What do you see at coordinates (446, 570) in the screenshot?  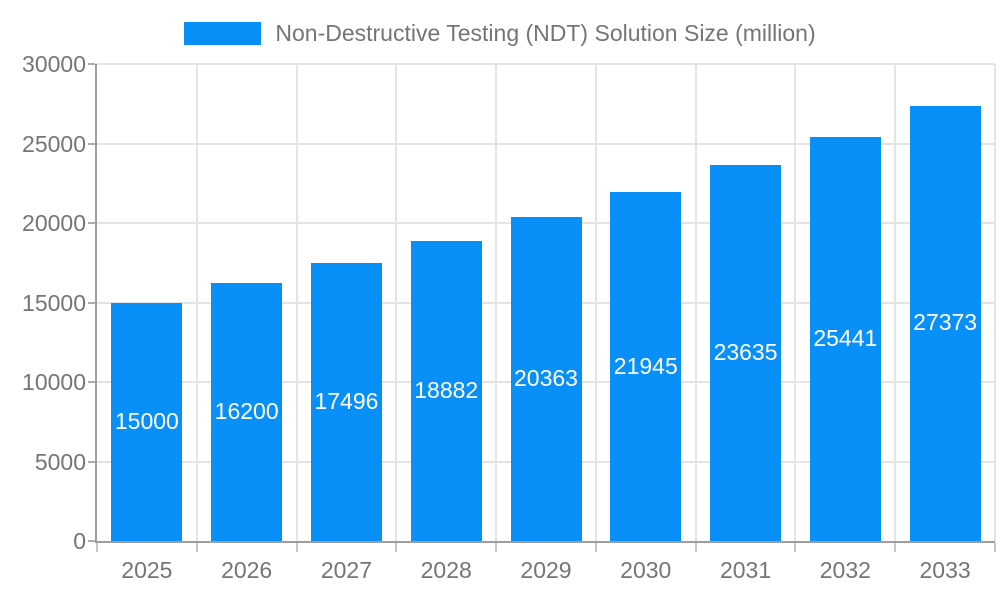 I see `x-tick-label: 2028` at bounding box center [446, 570].